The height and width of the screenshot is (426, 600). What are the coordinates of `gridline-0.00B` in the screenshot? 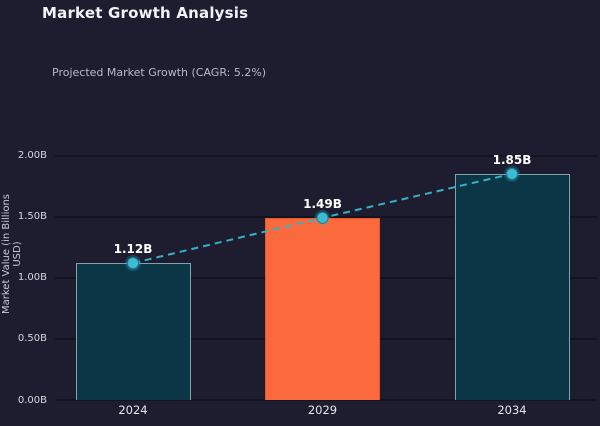 It's located at (326, 400).